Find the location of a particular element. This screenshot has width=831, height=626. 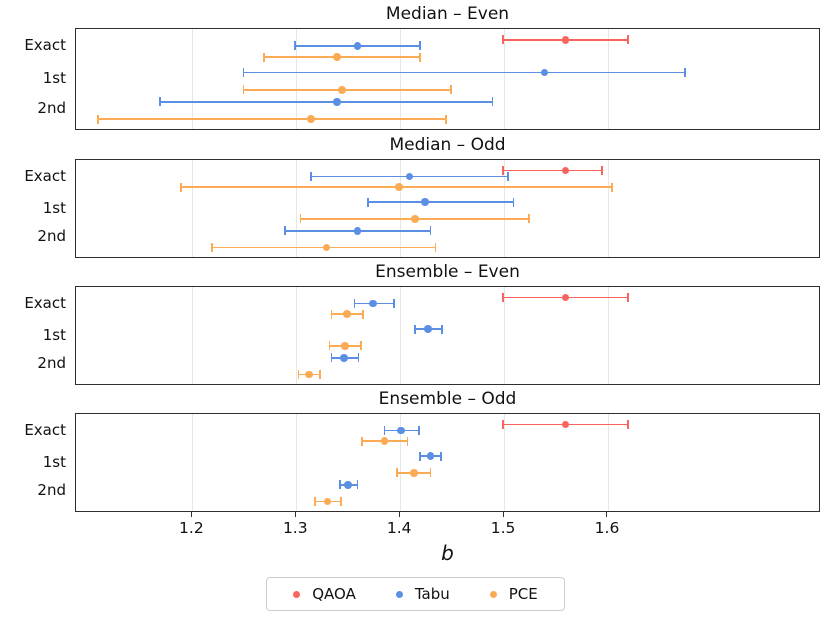

x-tick-label: 1.5 is located at coordinates (503, 528).